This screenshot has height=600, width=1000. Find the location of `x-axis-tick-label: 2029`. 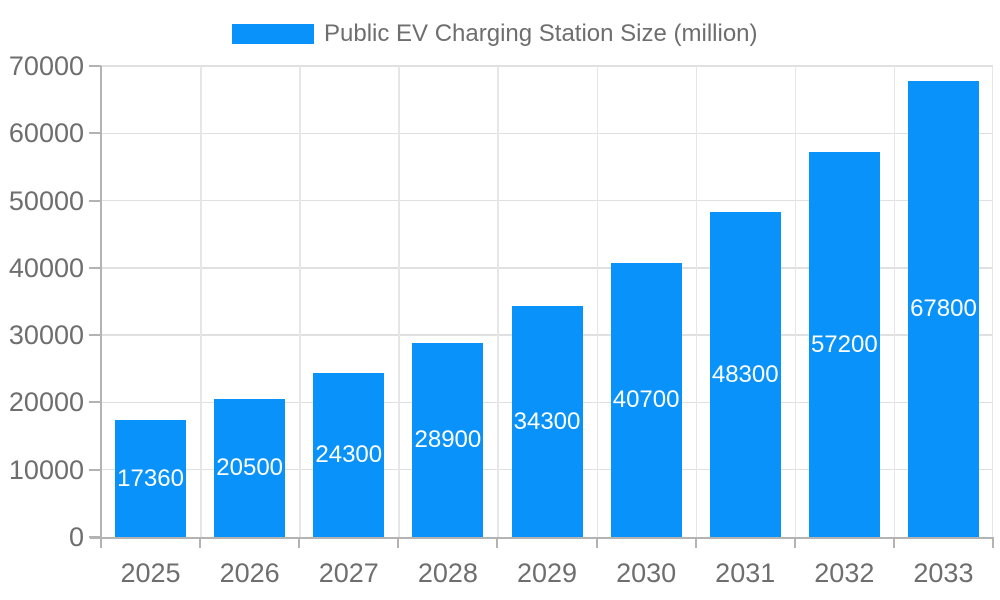

x-axis-tick-label: 2029 is located at coordinates (547, 573).